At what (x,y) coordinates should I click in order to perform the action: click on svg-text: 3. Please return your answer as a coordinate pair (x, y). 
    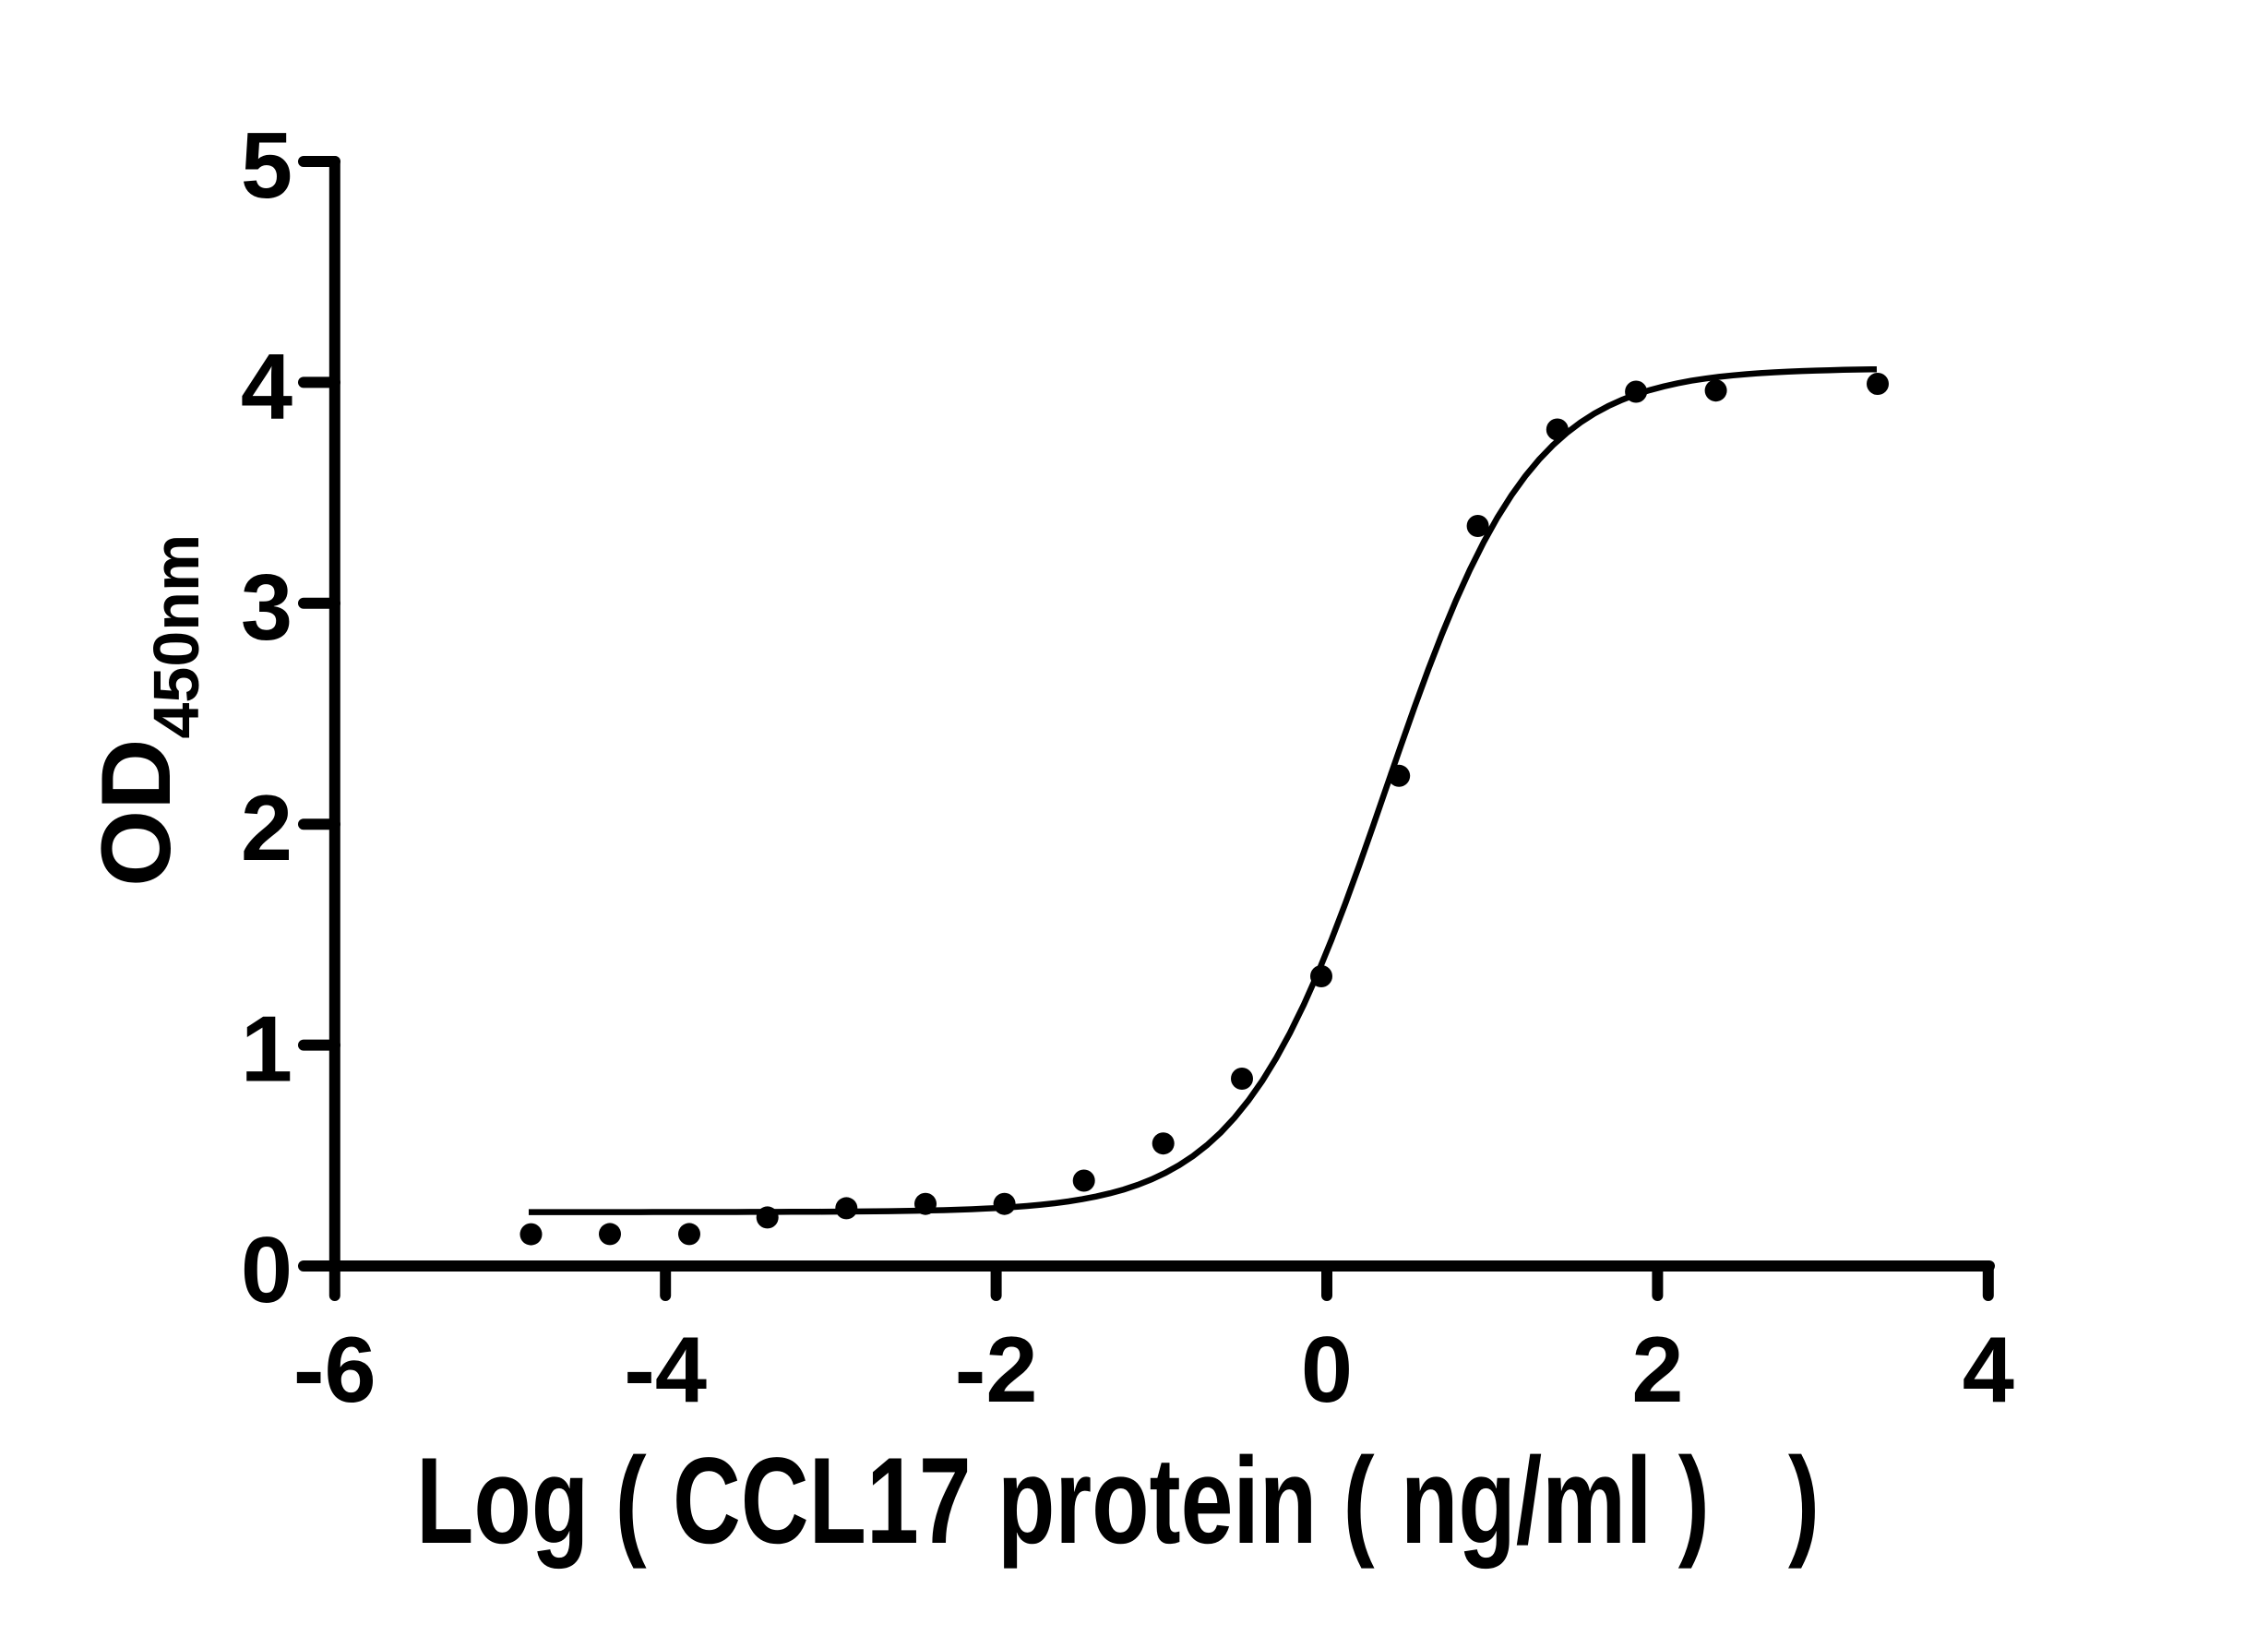
    Looking at the image, I should click on (266, 608).